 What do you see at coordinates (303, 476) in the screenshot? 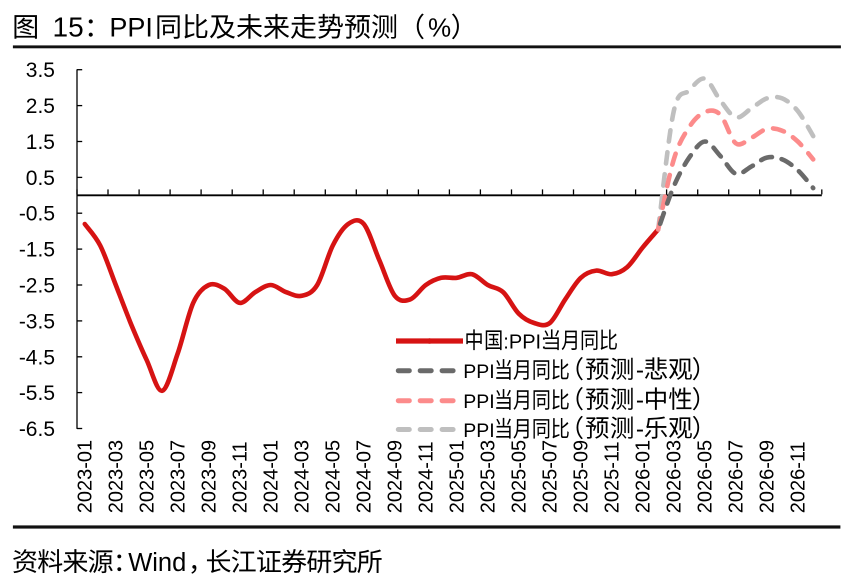
I see `svg-text: 2024-03` at bounding box center [303, 476].